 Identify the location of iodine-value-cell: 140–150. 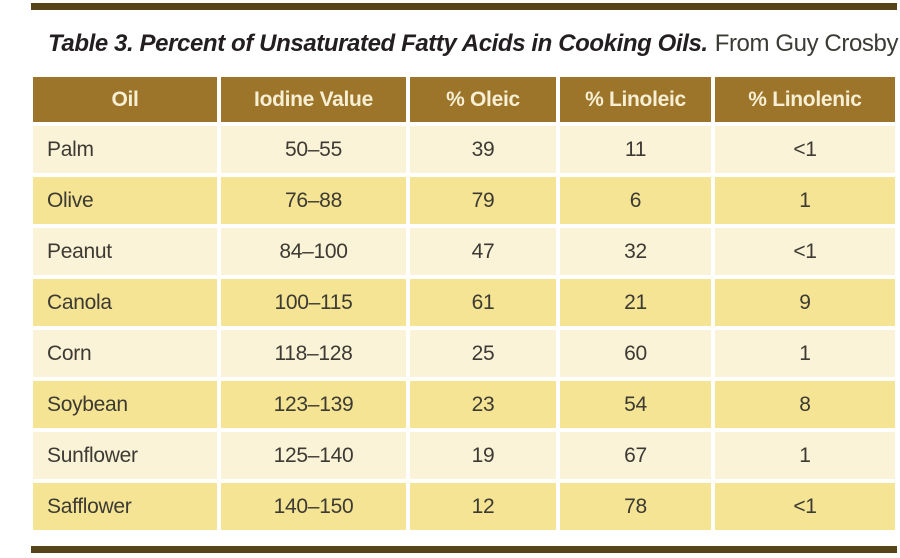
(313, 506).